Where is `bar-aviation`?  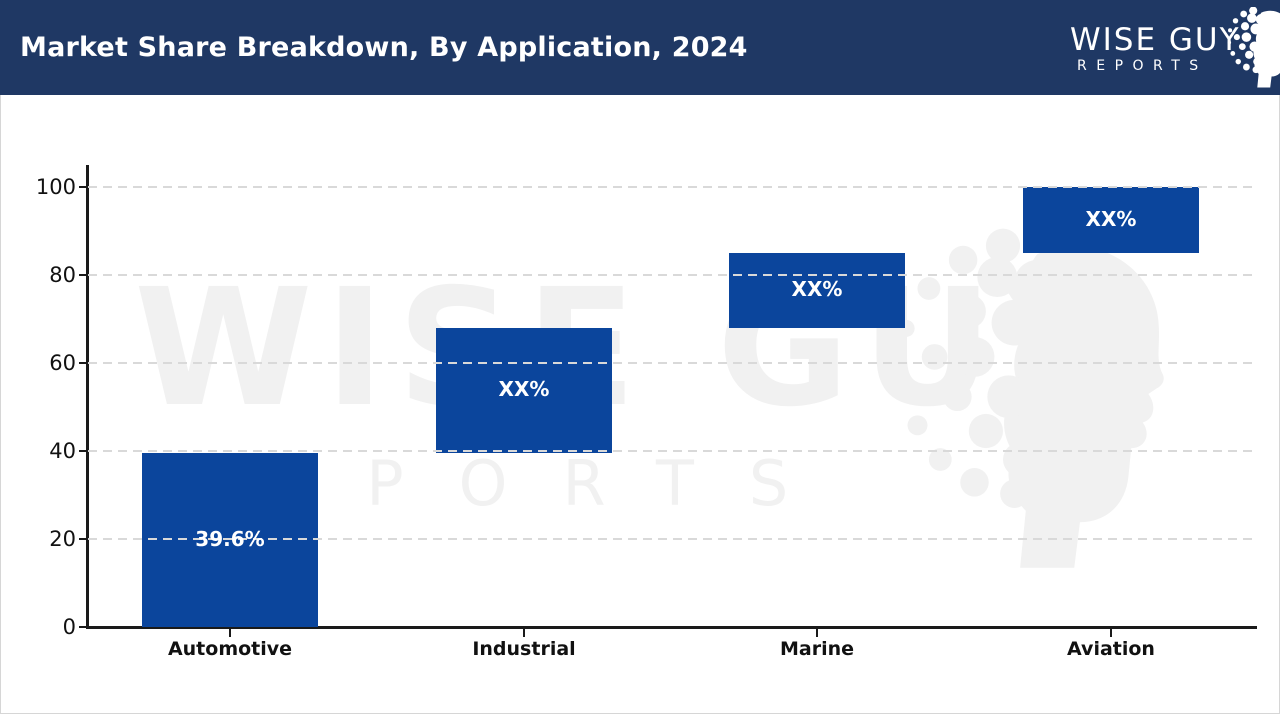
bar-aviation is located at coordinates (1111, 220).